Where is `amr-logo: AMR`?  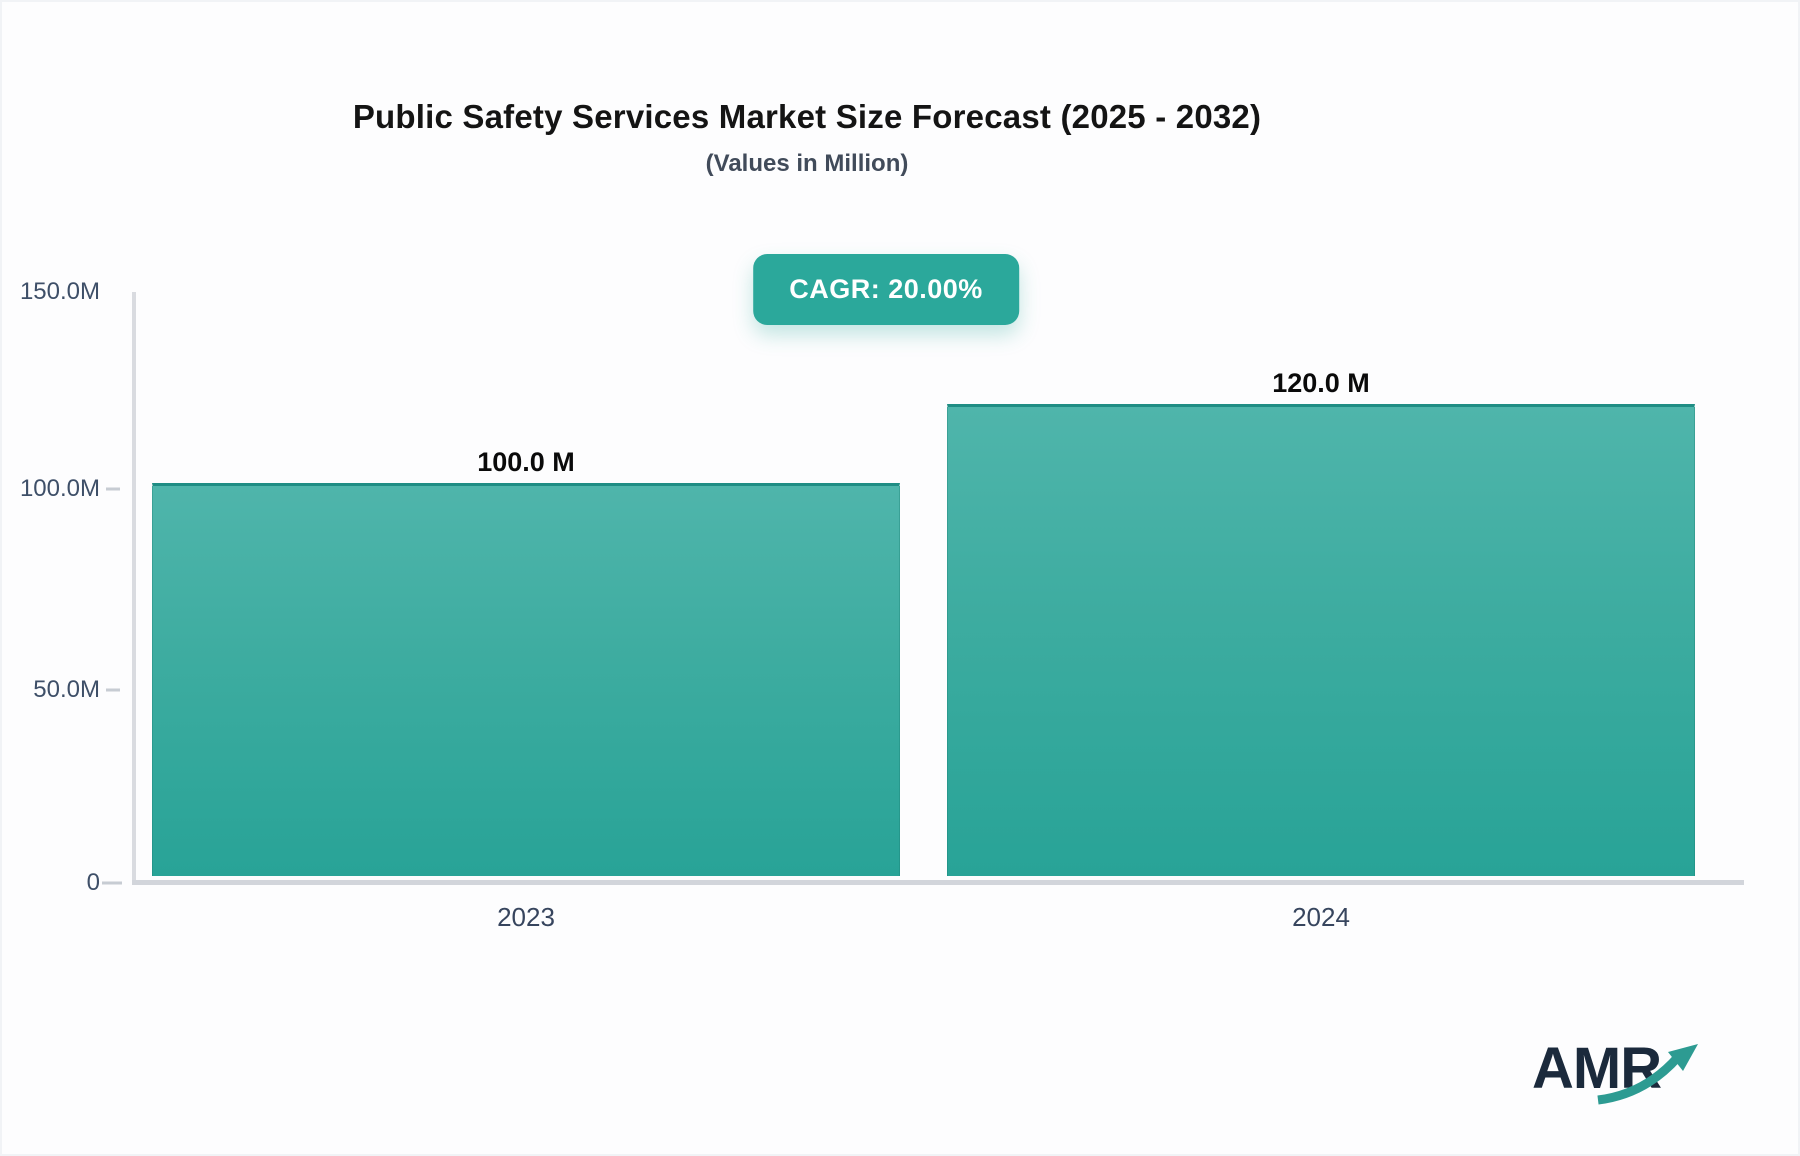
amr-logo: AMR is located at coordinates (1615, 1070).